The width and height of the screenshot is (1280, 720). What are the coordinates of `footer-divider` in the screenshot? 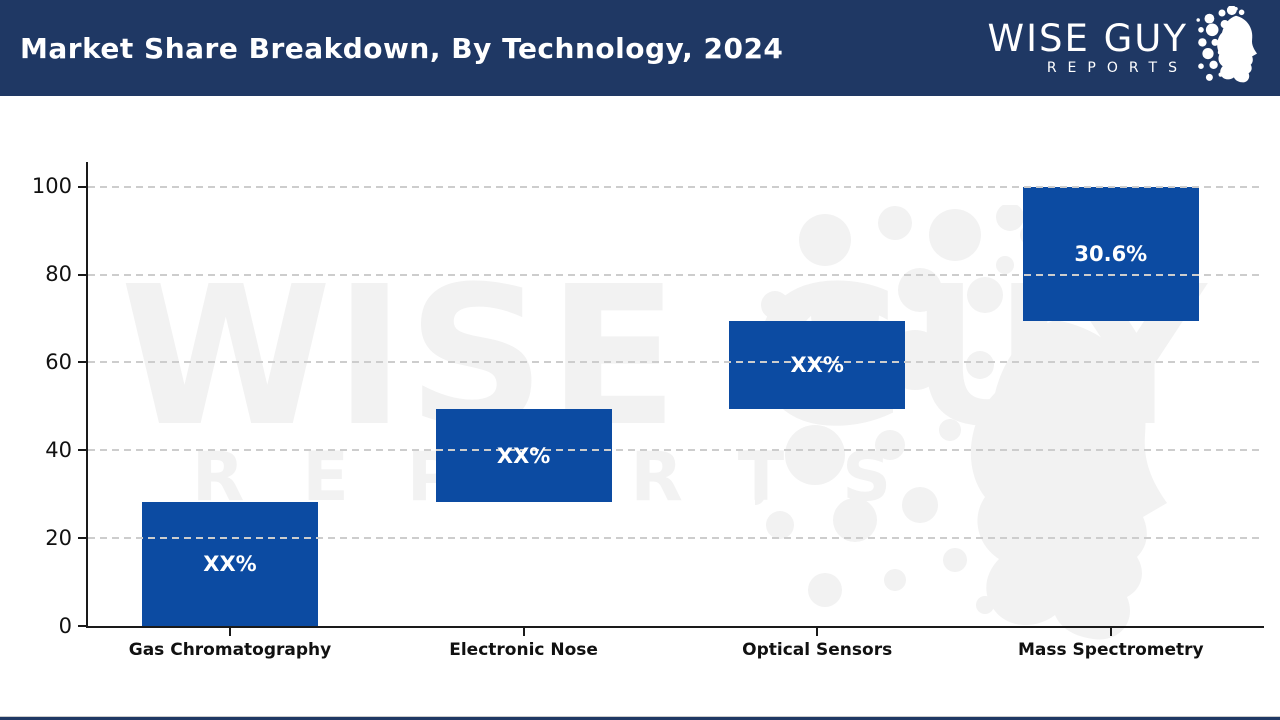 It's located at (640, 716).